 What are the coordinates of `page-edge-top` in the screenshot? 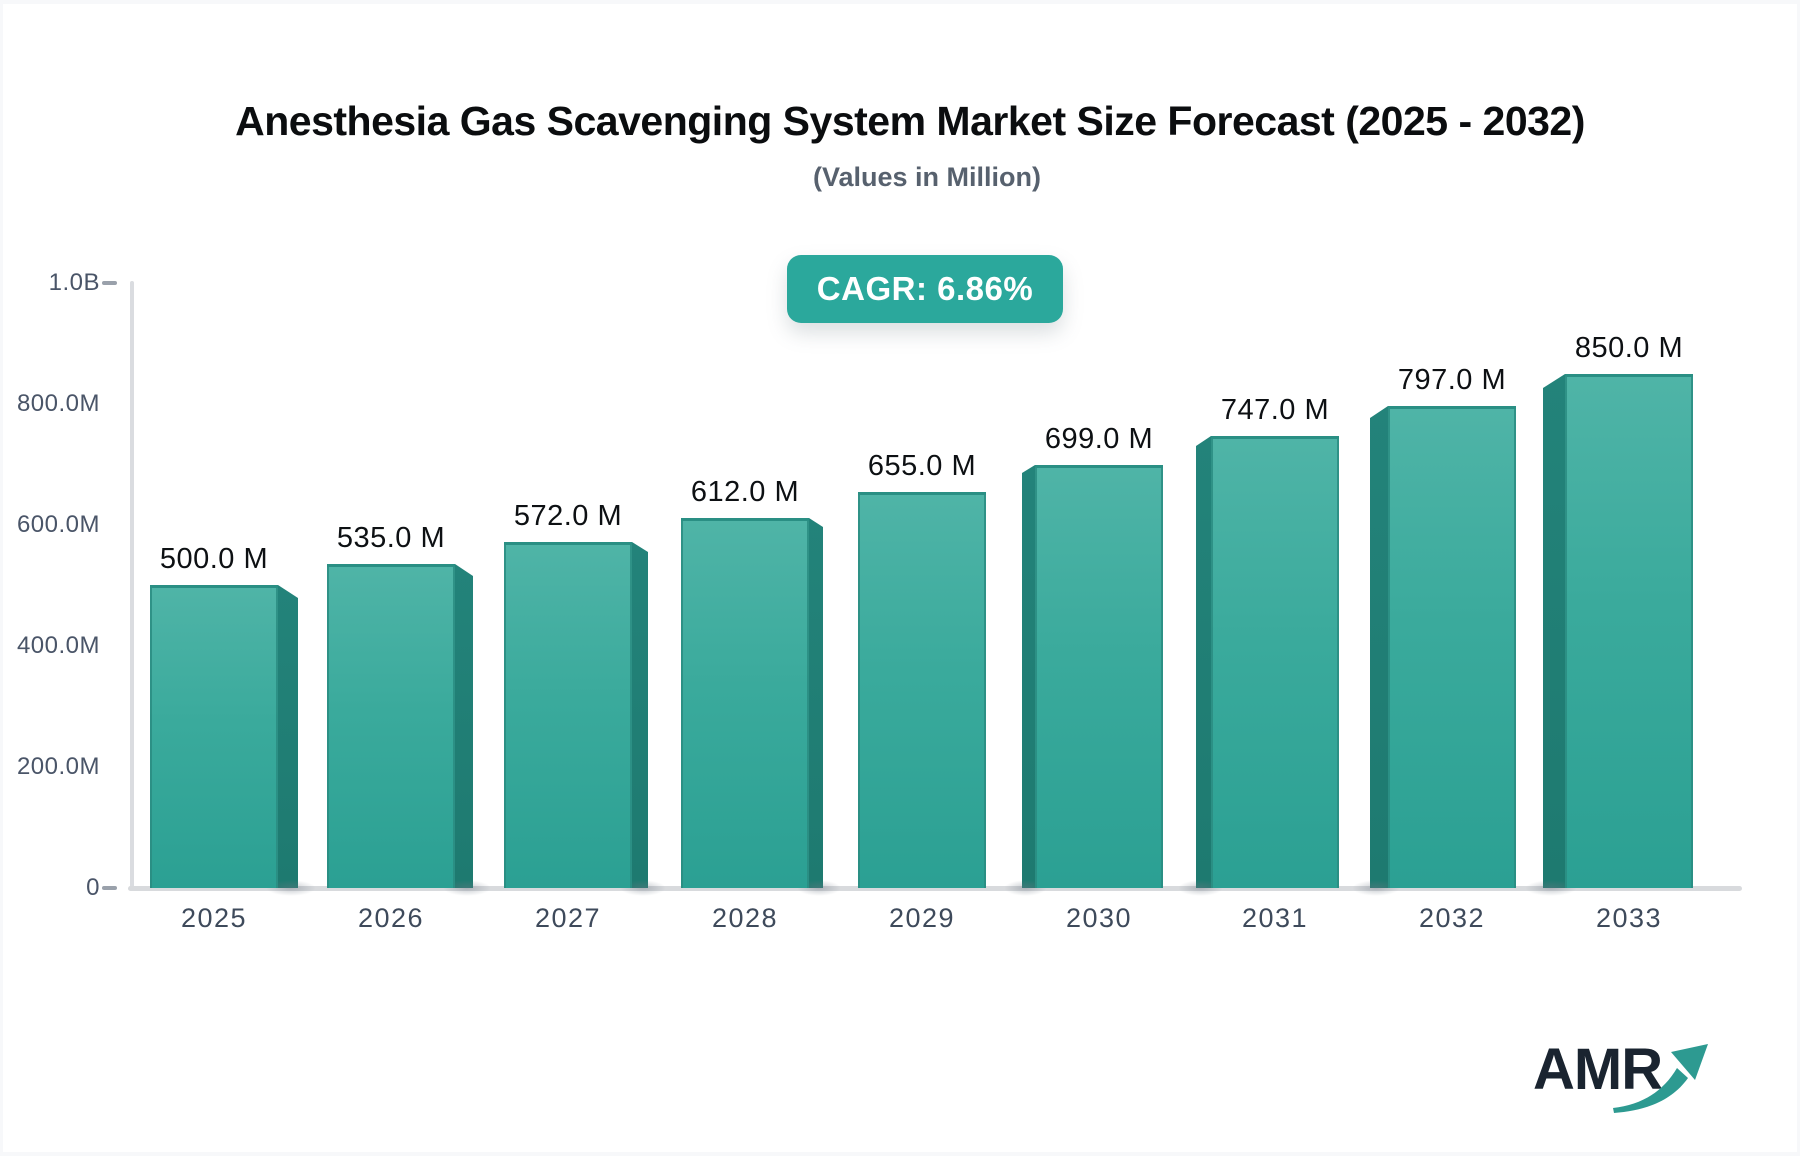 It's located at (900, 2).